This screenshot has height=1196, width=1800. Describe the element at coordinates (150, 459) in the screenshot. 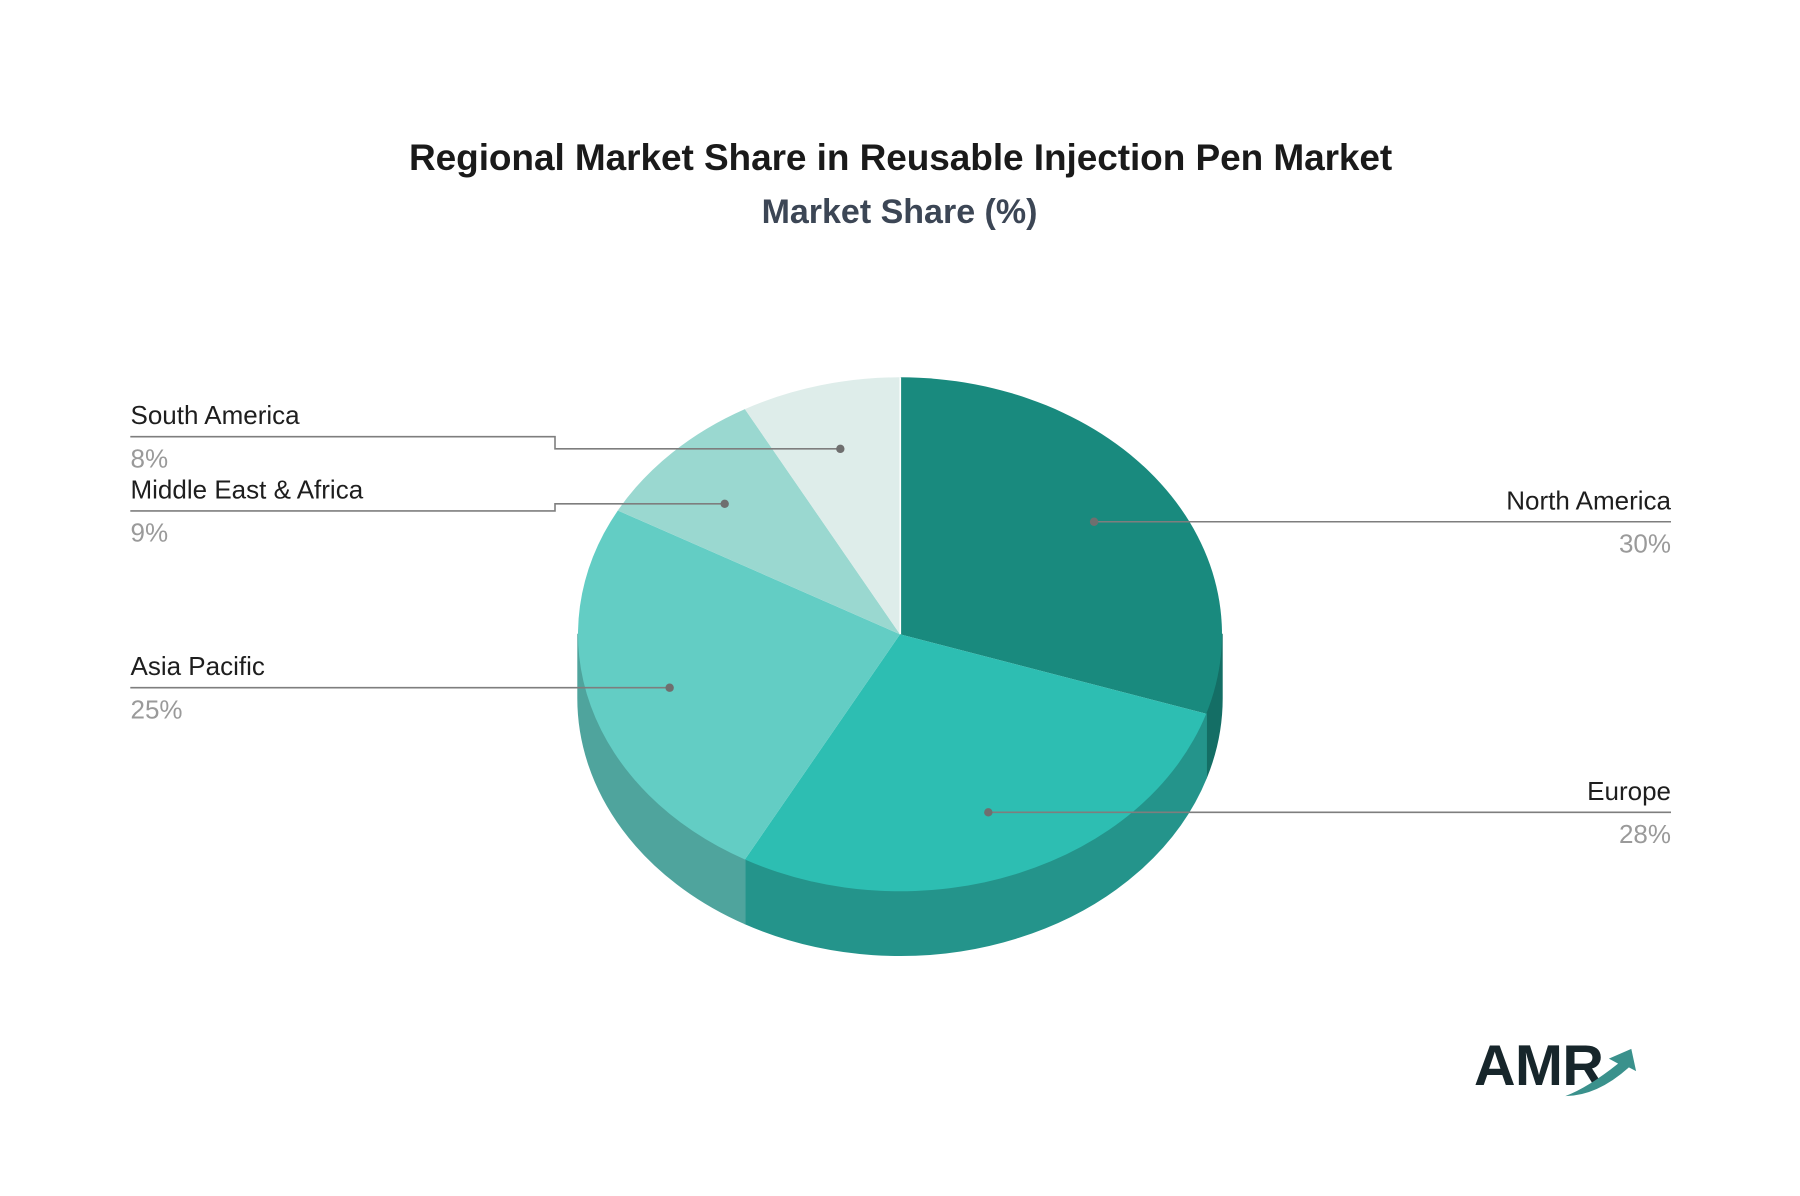

I see `svg-text: 8%` at that location.